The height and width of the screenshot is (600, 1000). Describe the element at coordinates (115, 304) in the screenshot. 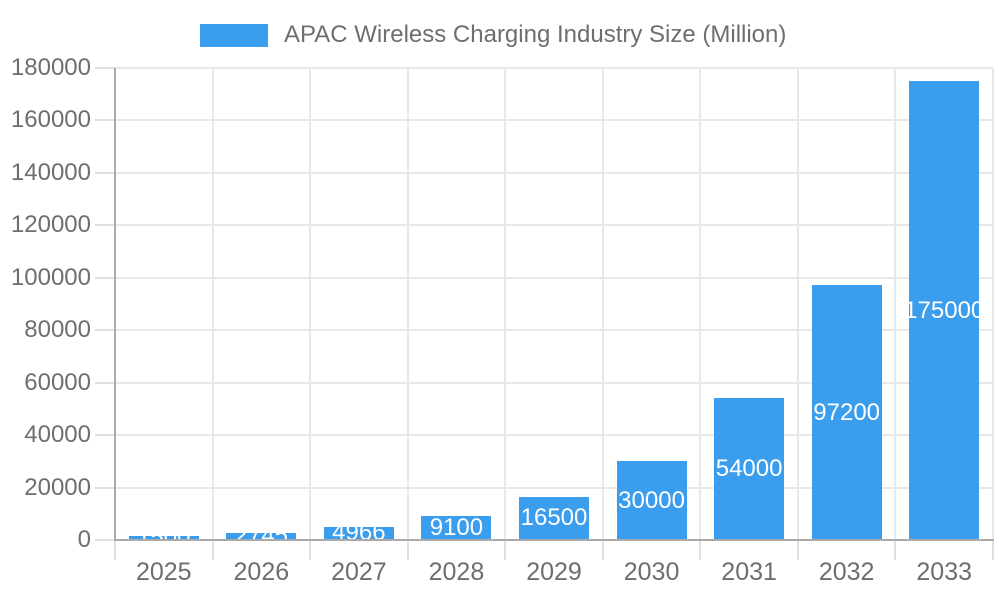

I see `y-axis-line` at that location.